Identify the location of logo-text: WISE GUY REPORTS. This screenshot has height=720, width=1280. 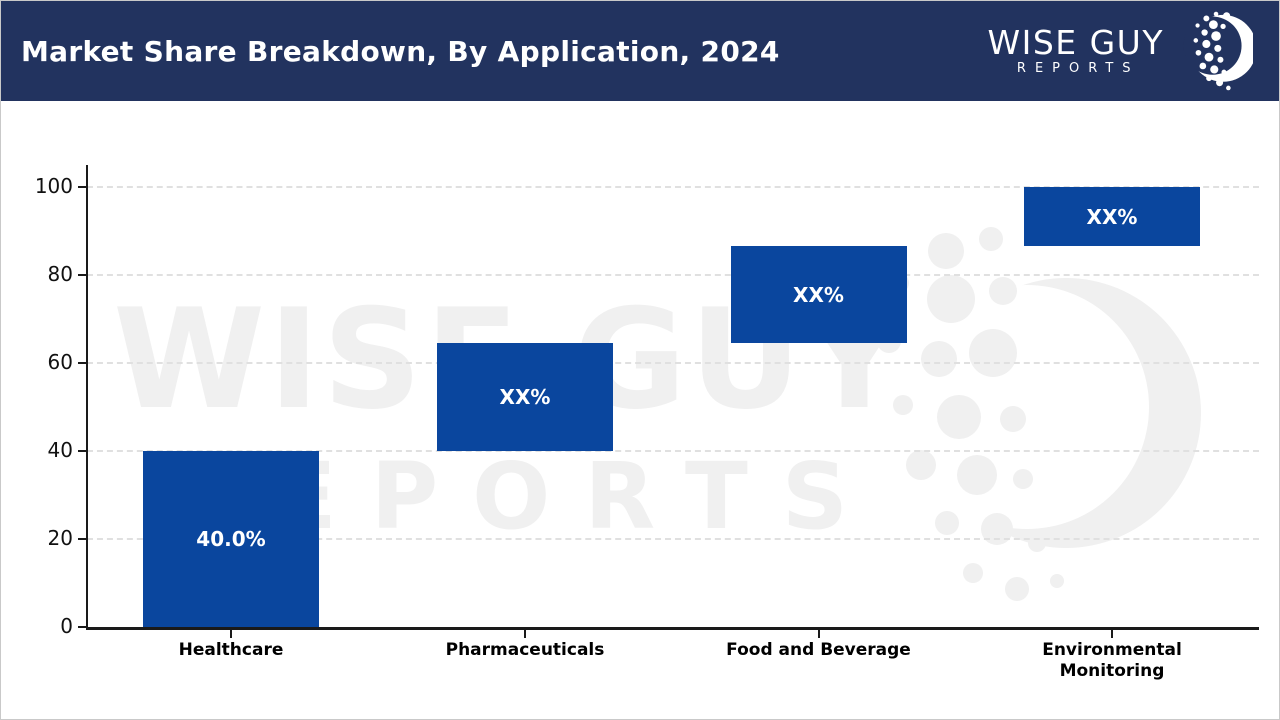
(1075, 50).